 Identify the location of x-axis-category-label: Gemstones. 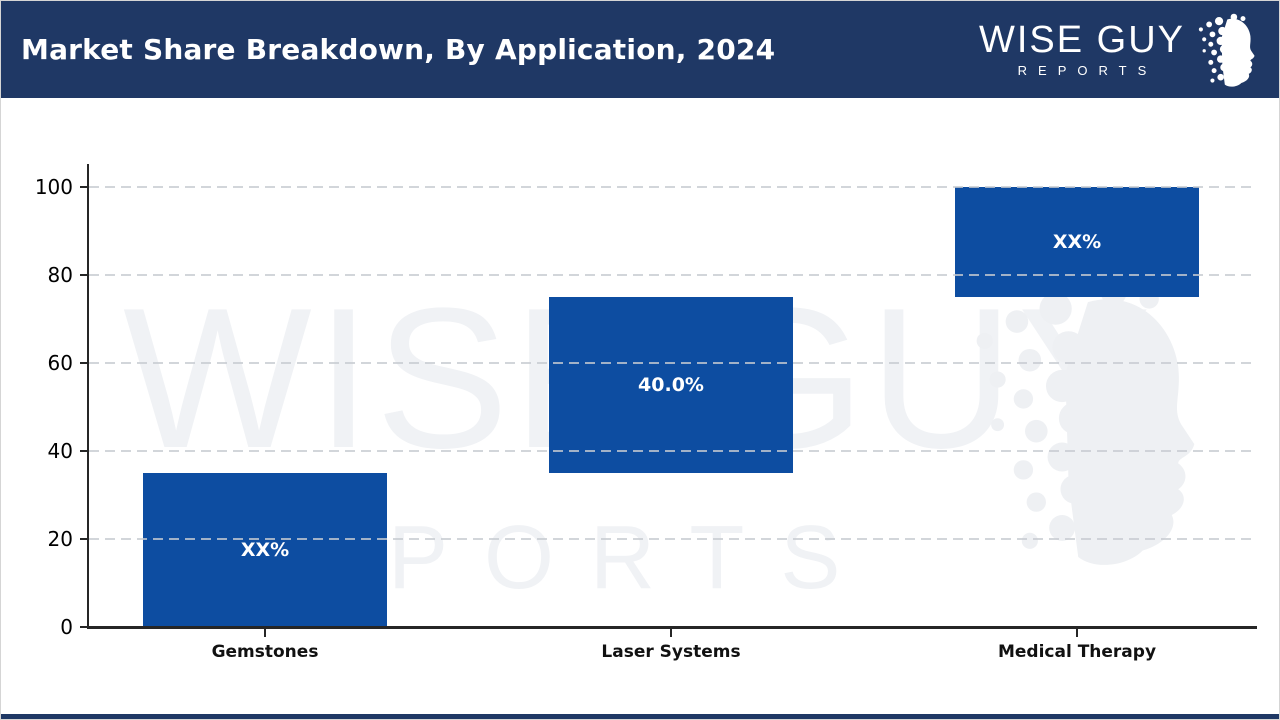
(265, 652).